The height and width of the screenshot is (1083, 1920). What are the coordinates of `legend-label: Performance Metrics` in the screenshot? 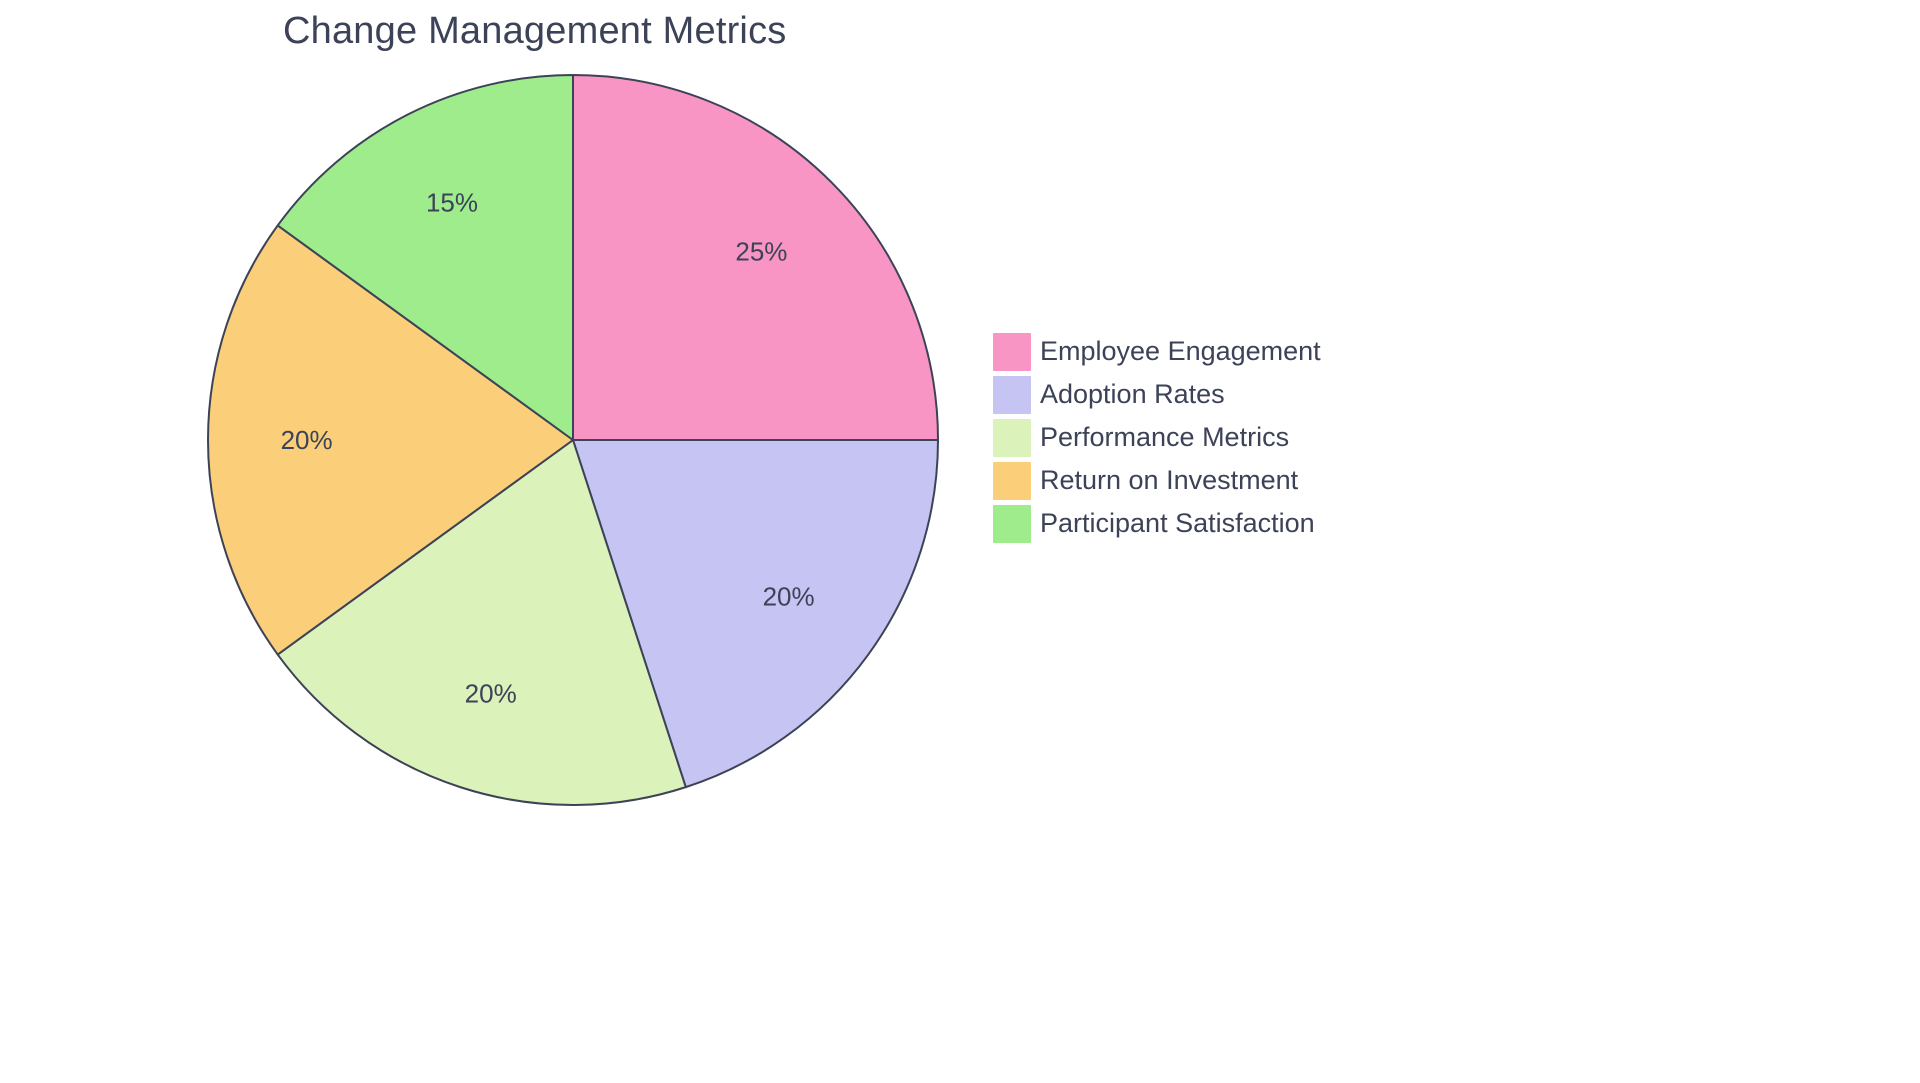 It's located at (1165, 437).